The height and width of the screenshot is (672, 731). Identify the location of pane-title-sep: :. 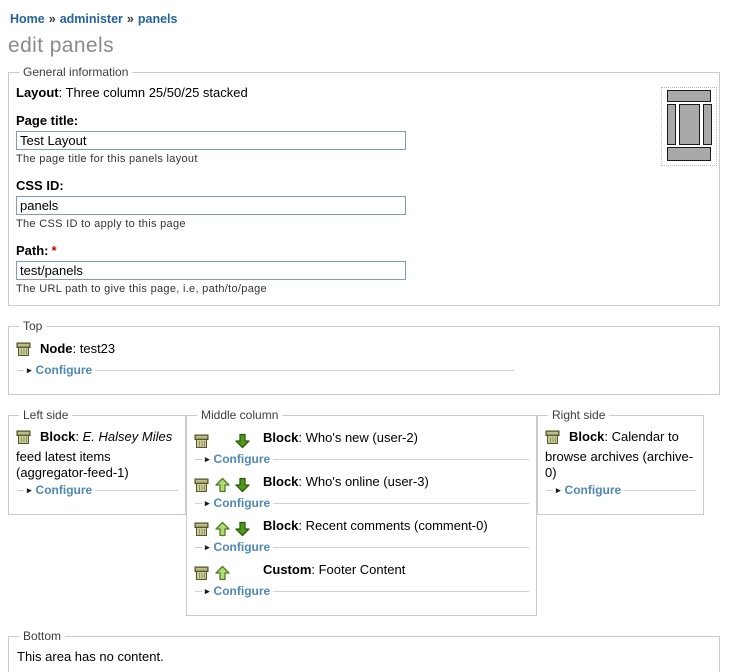
(79, 436).